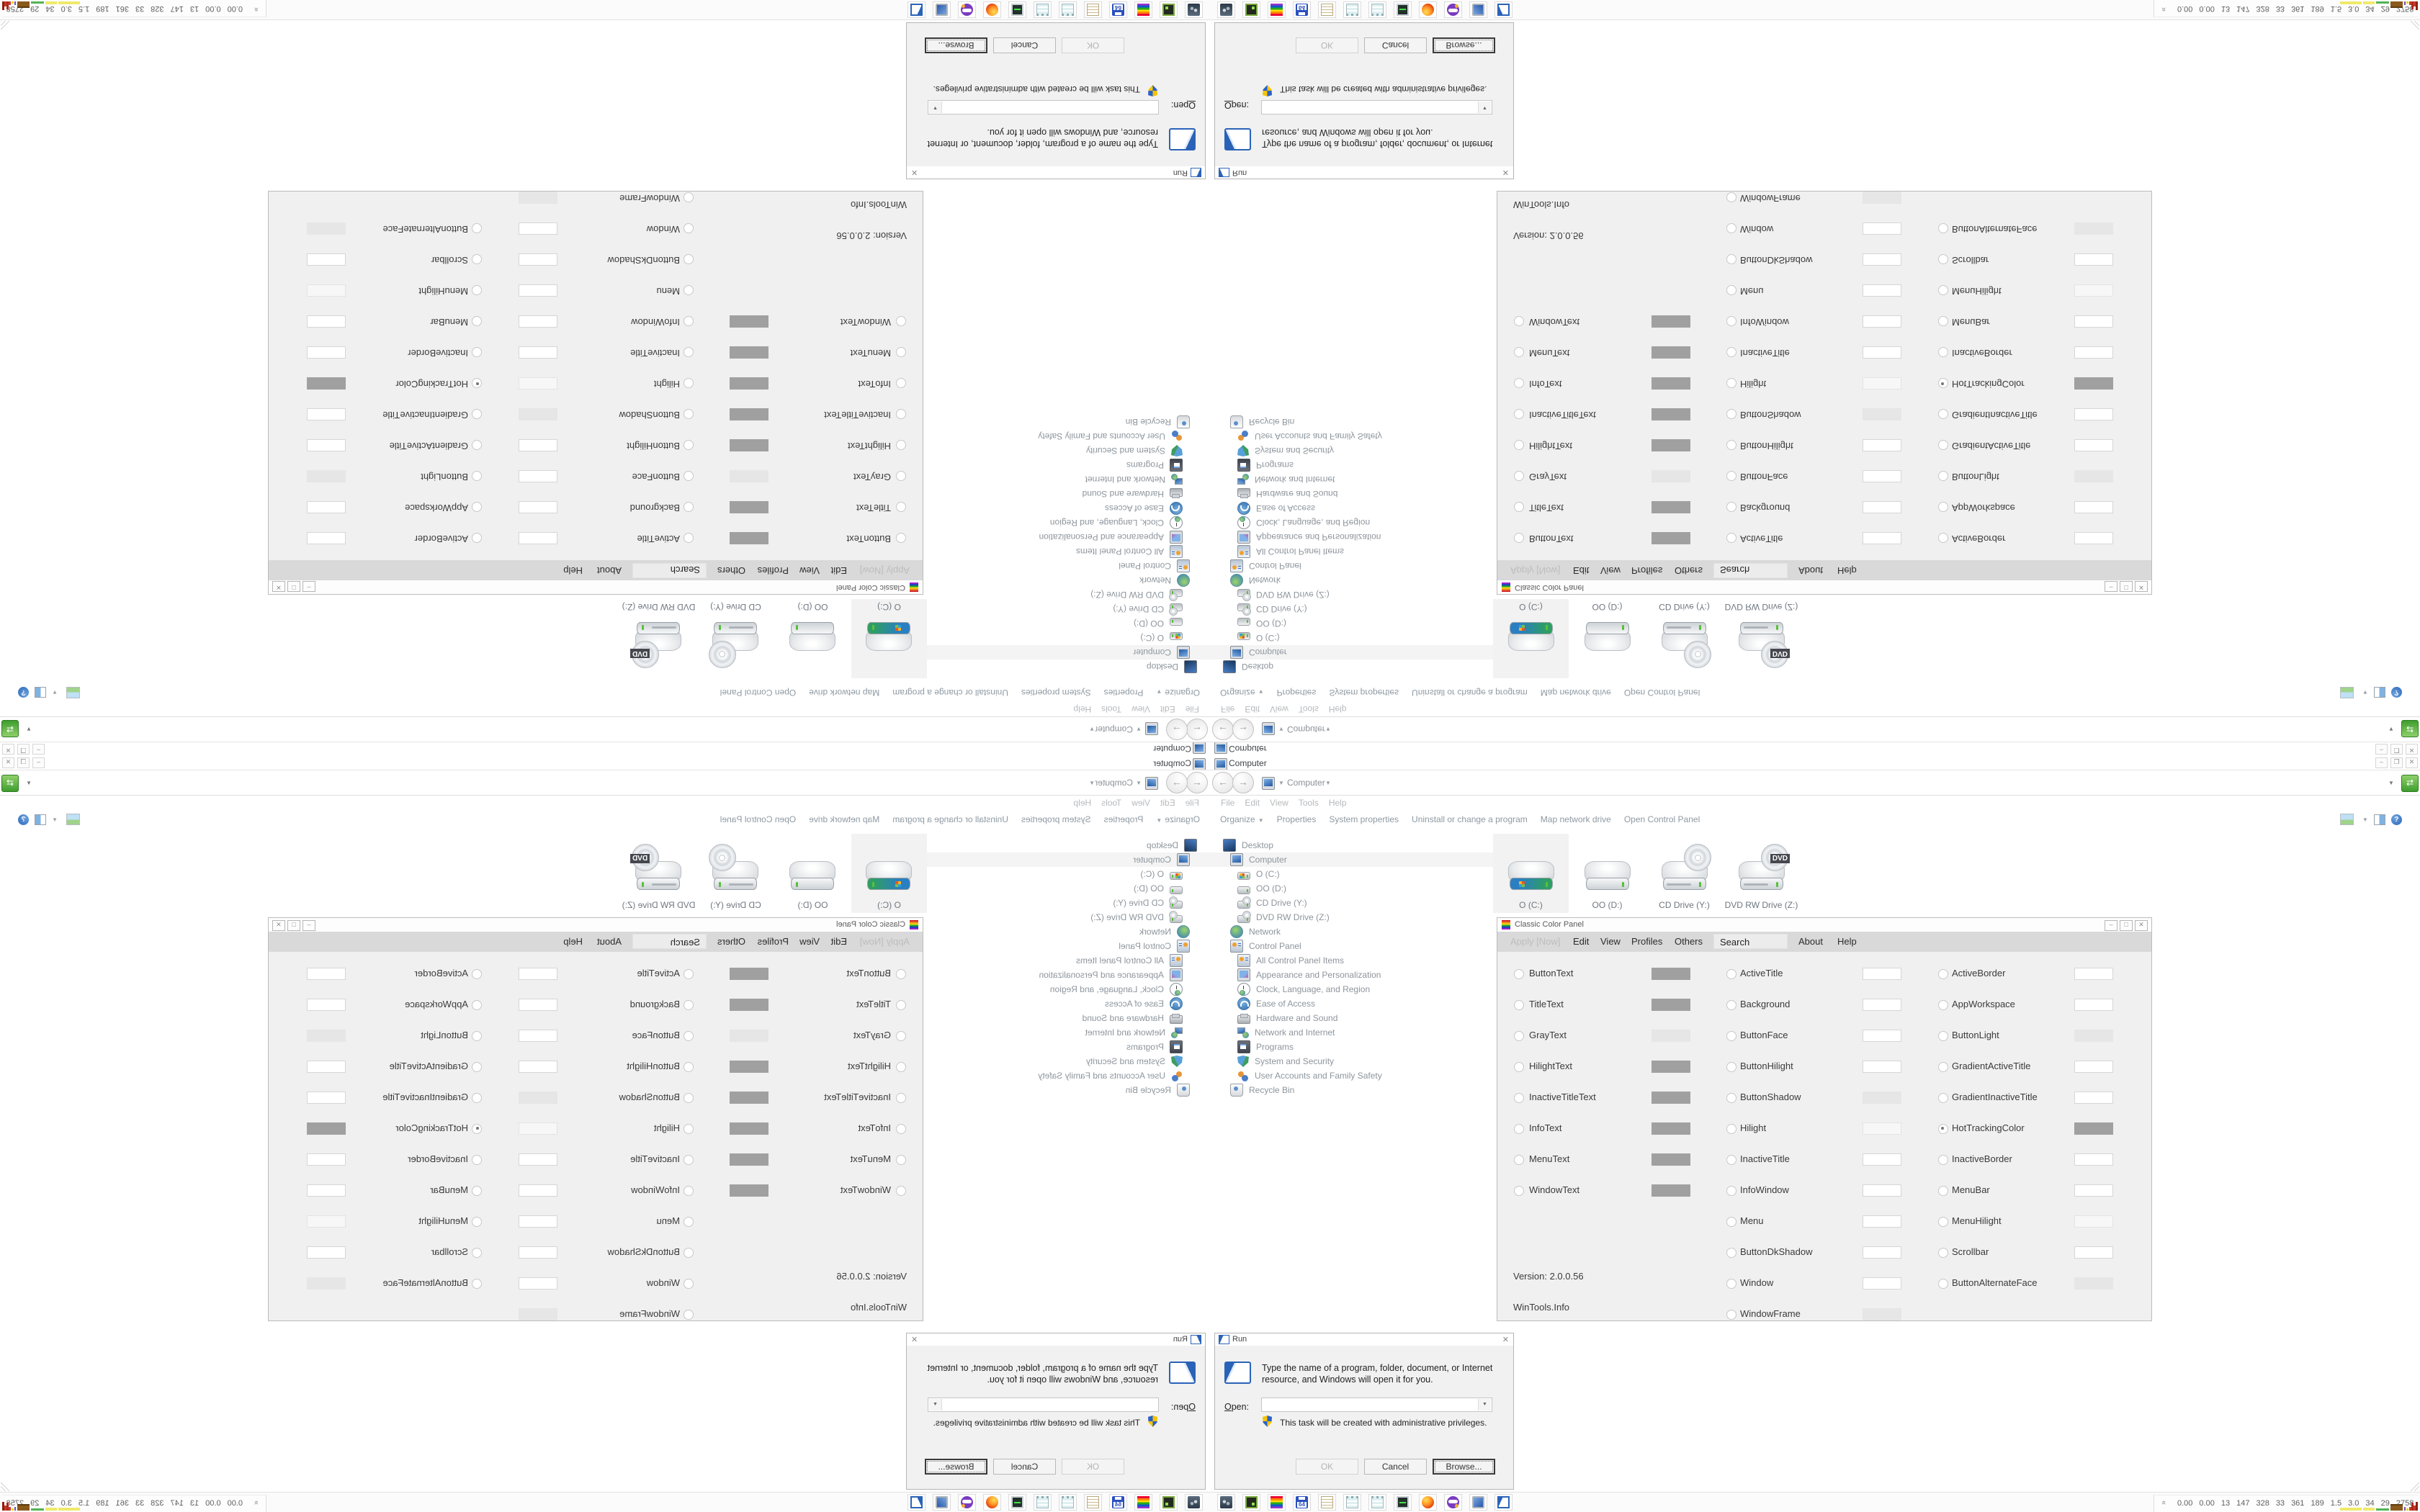 Image resolution: width=2420 pixels, height=1512 pixels. I want to click on menu-item-others: Others, so click(731, 570).